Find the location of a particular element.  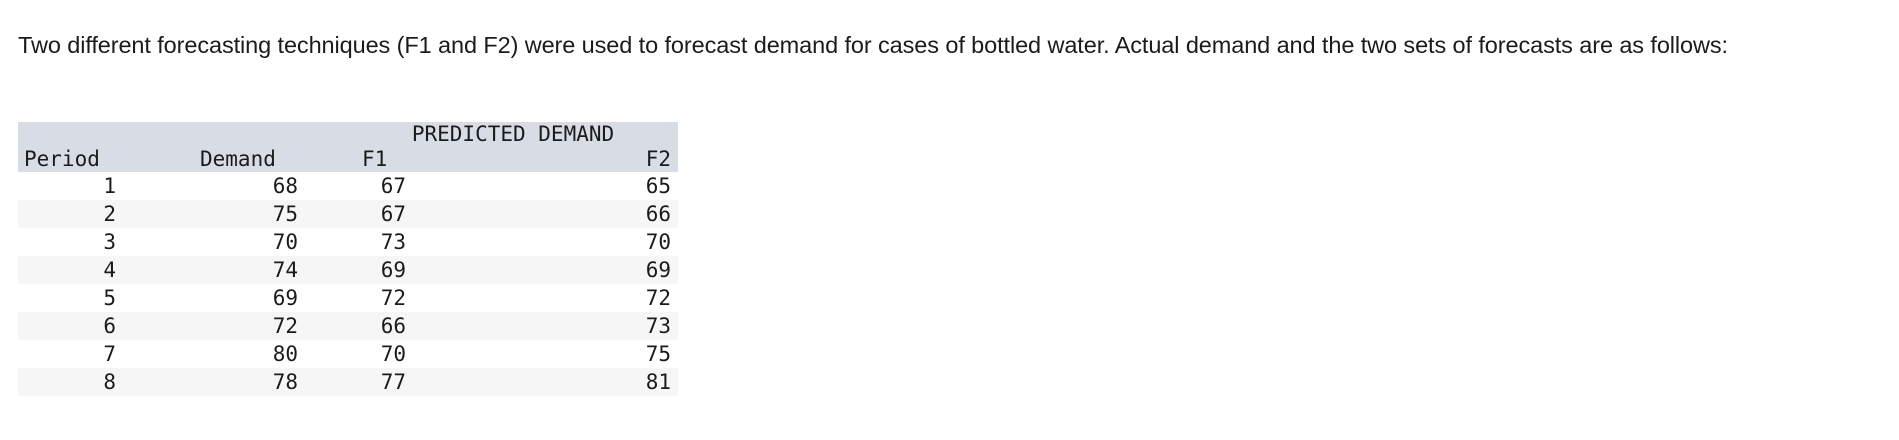

cell-period: 2 is located at coordinates (98, 214).